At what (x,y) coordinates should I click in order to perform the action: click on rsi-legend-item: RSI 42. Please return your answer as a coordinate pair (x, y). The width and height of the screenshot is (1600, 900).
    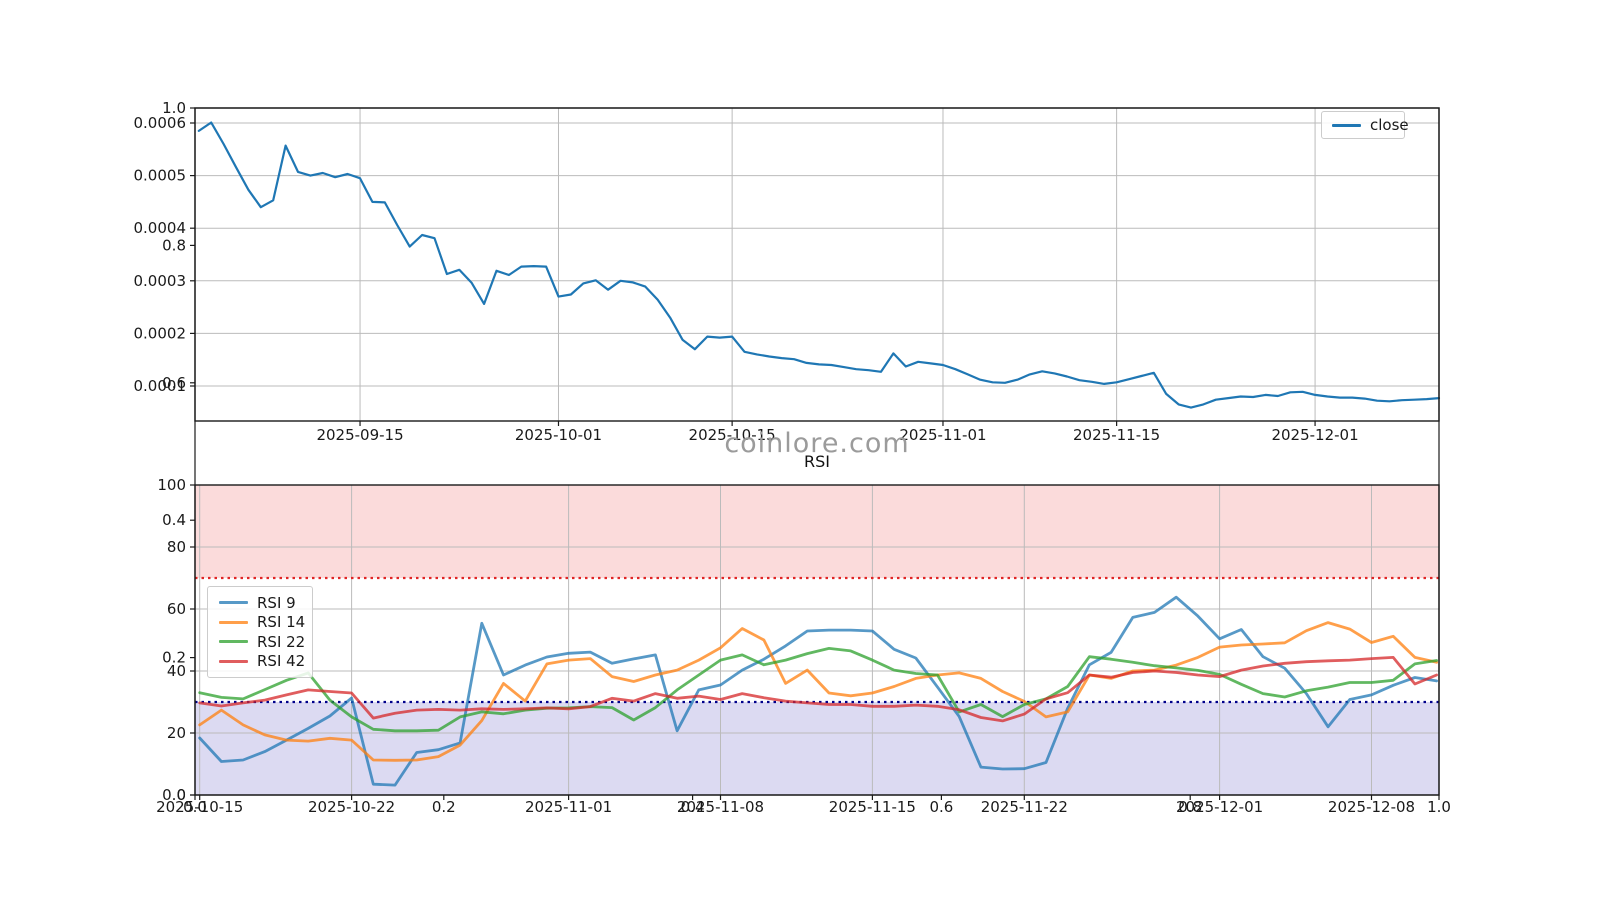
    Looking at the image, I should click on (265, 661).